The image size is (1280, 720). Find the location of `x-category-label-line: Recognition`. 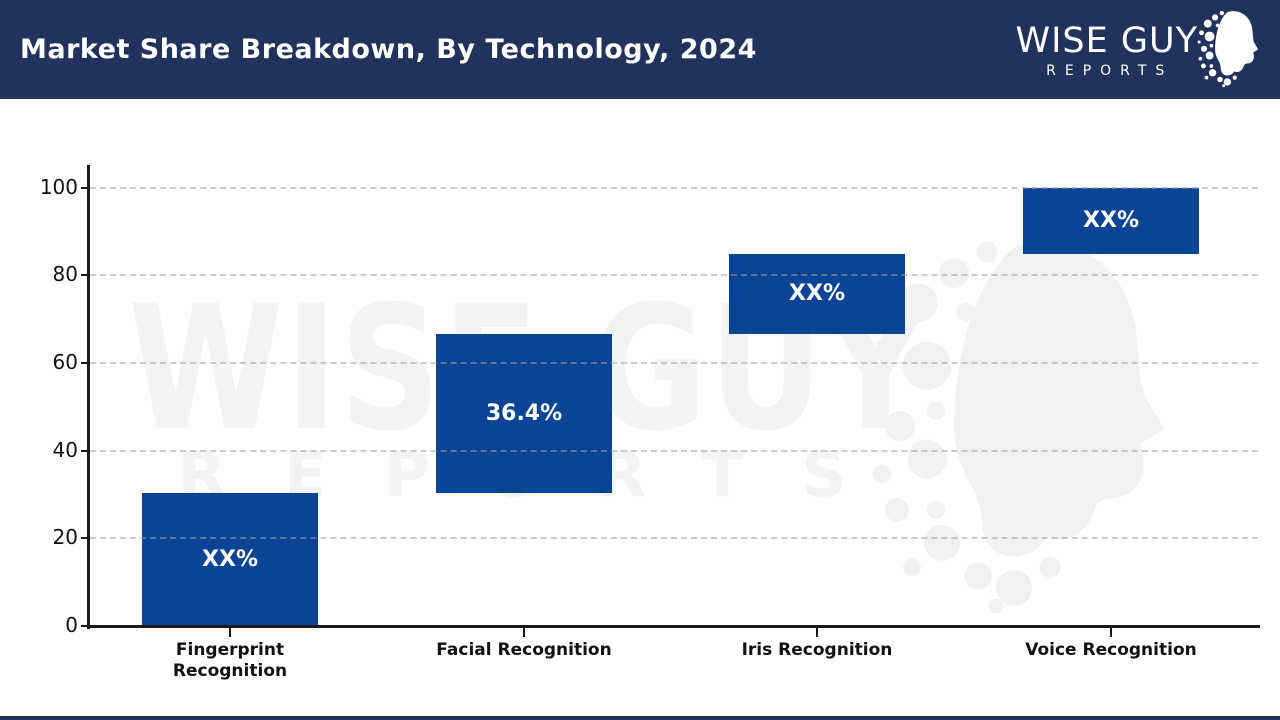

x-category-label-line: Recognition is located at coordinates (230, 671).